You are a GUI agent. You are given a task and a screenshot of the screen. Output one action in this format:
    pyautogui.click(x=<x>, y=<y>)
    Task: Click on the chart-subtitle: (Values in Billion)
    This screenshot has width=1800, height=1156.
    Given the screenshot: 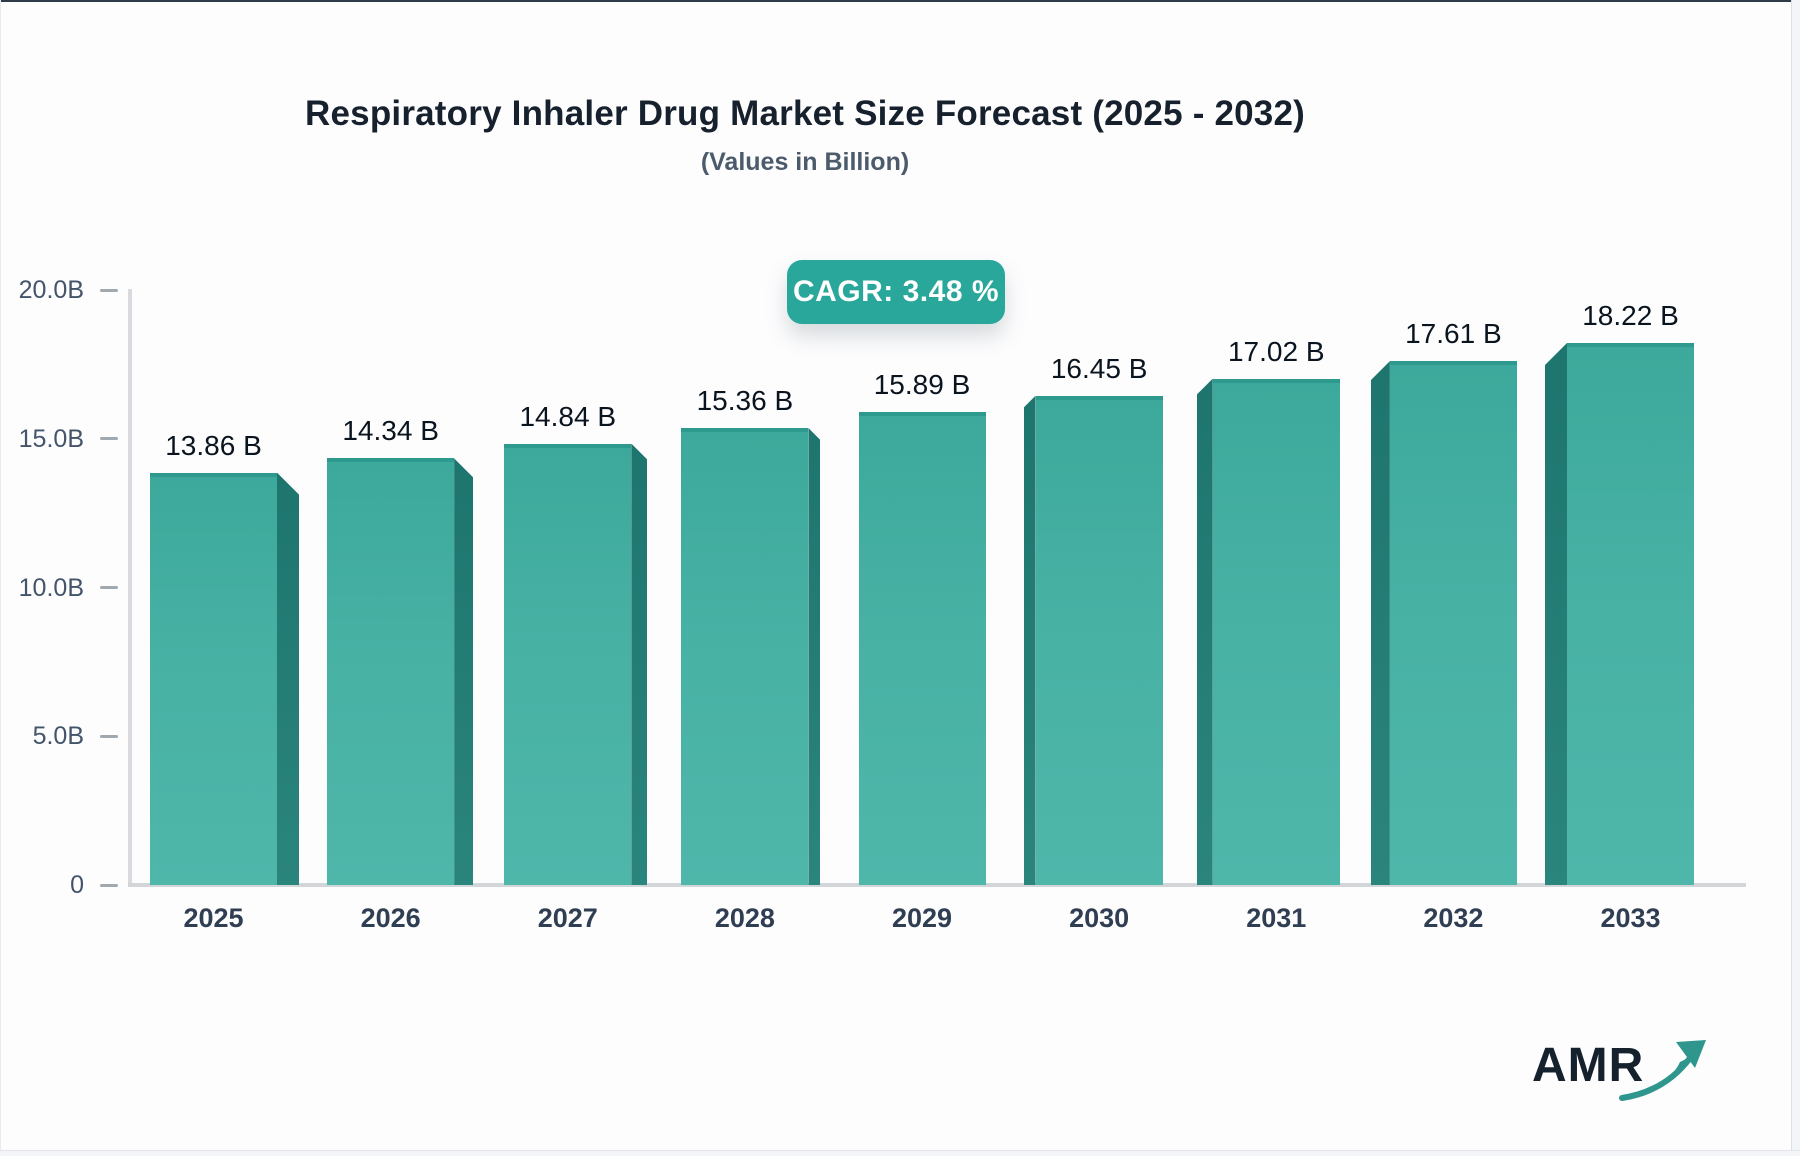 What is the action you would take?
    pyautogui.click(x=805, y=162)
    